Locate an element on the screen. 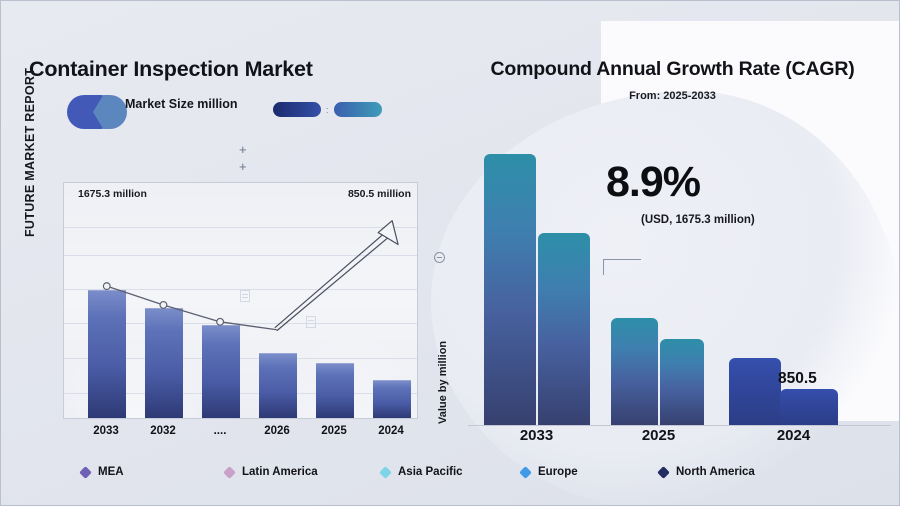 The height and width of the screenshot is (506, 900). rbar-2024-primary is located at coordinates (755, 392).